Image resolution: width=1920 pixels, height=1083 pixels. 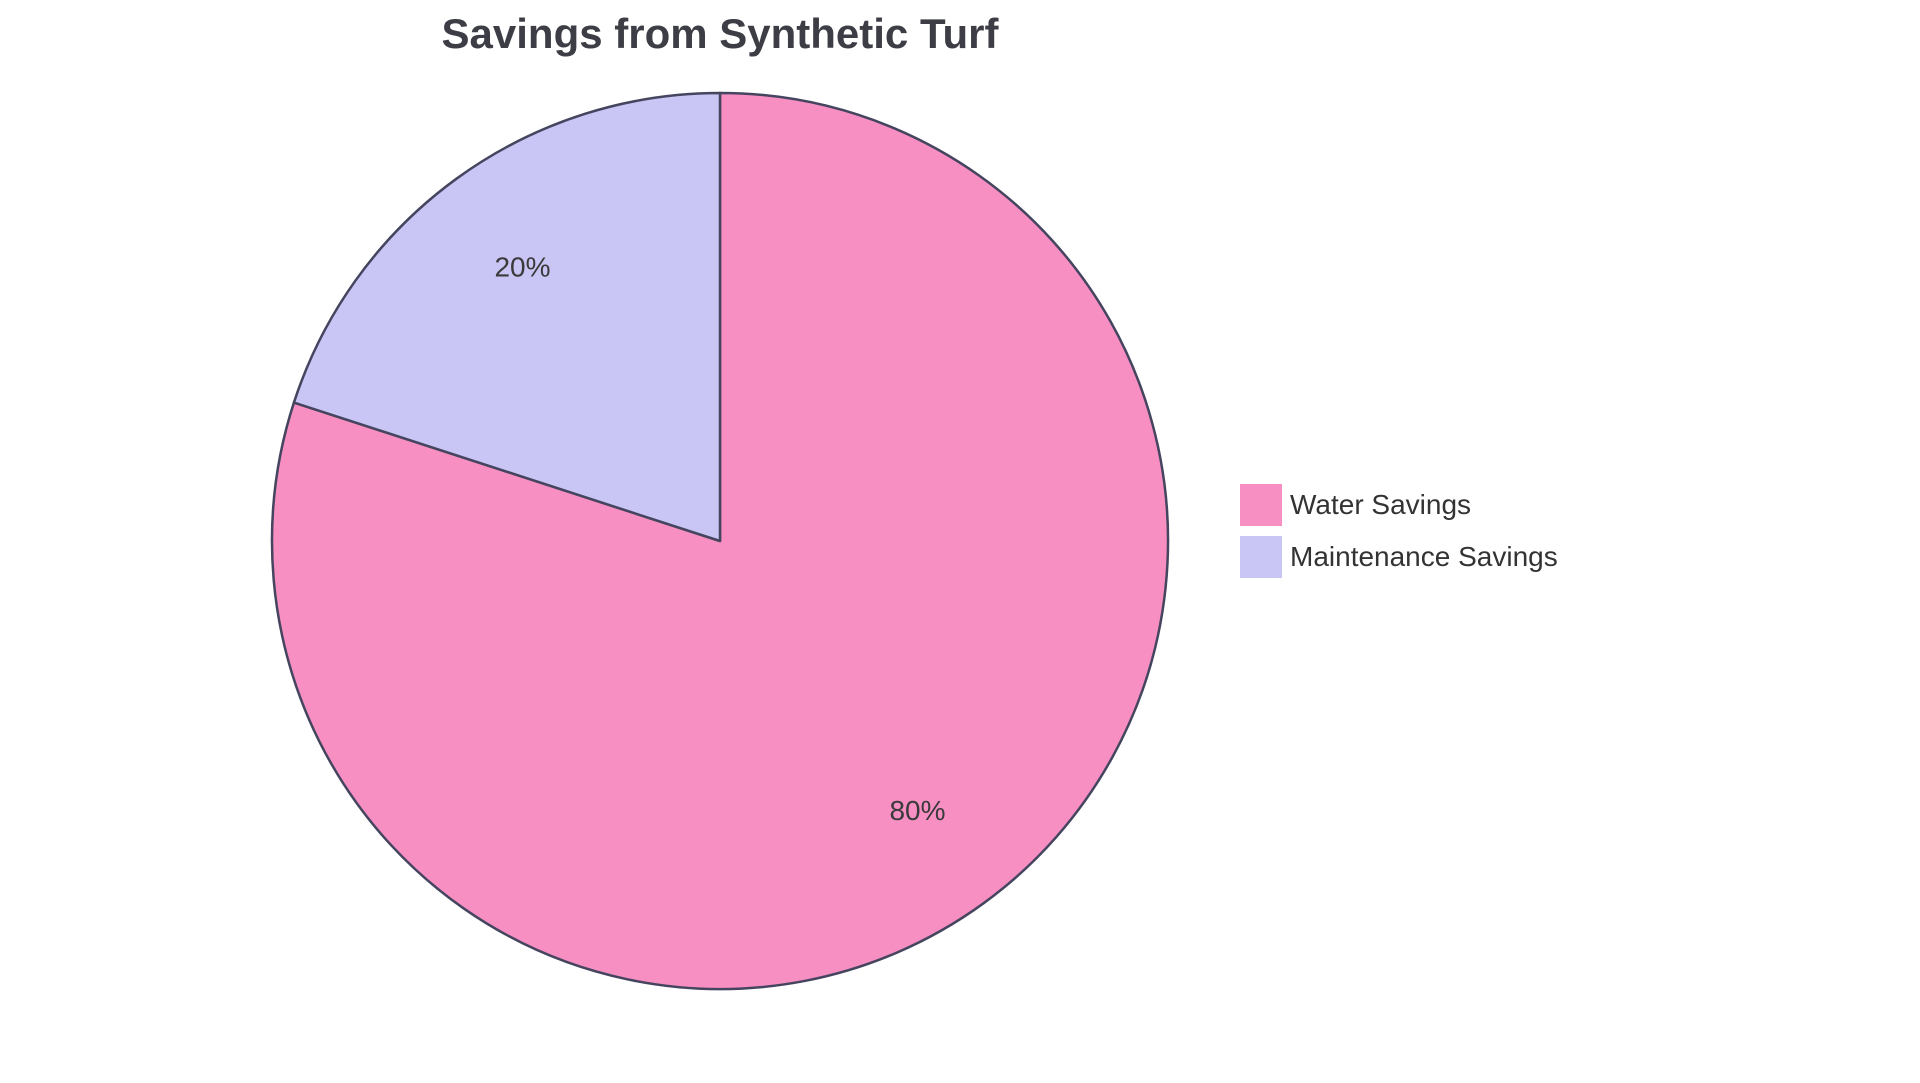 What do you see at coordinates (1261, 557) in the screenshot?
I see `legend-swatch-maintenance-savings` at bounding box center [1261, 557].